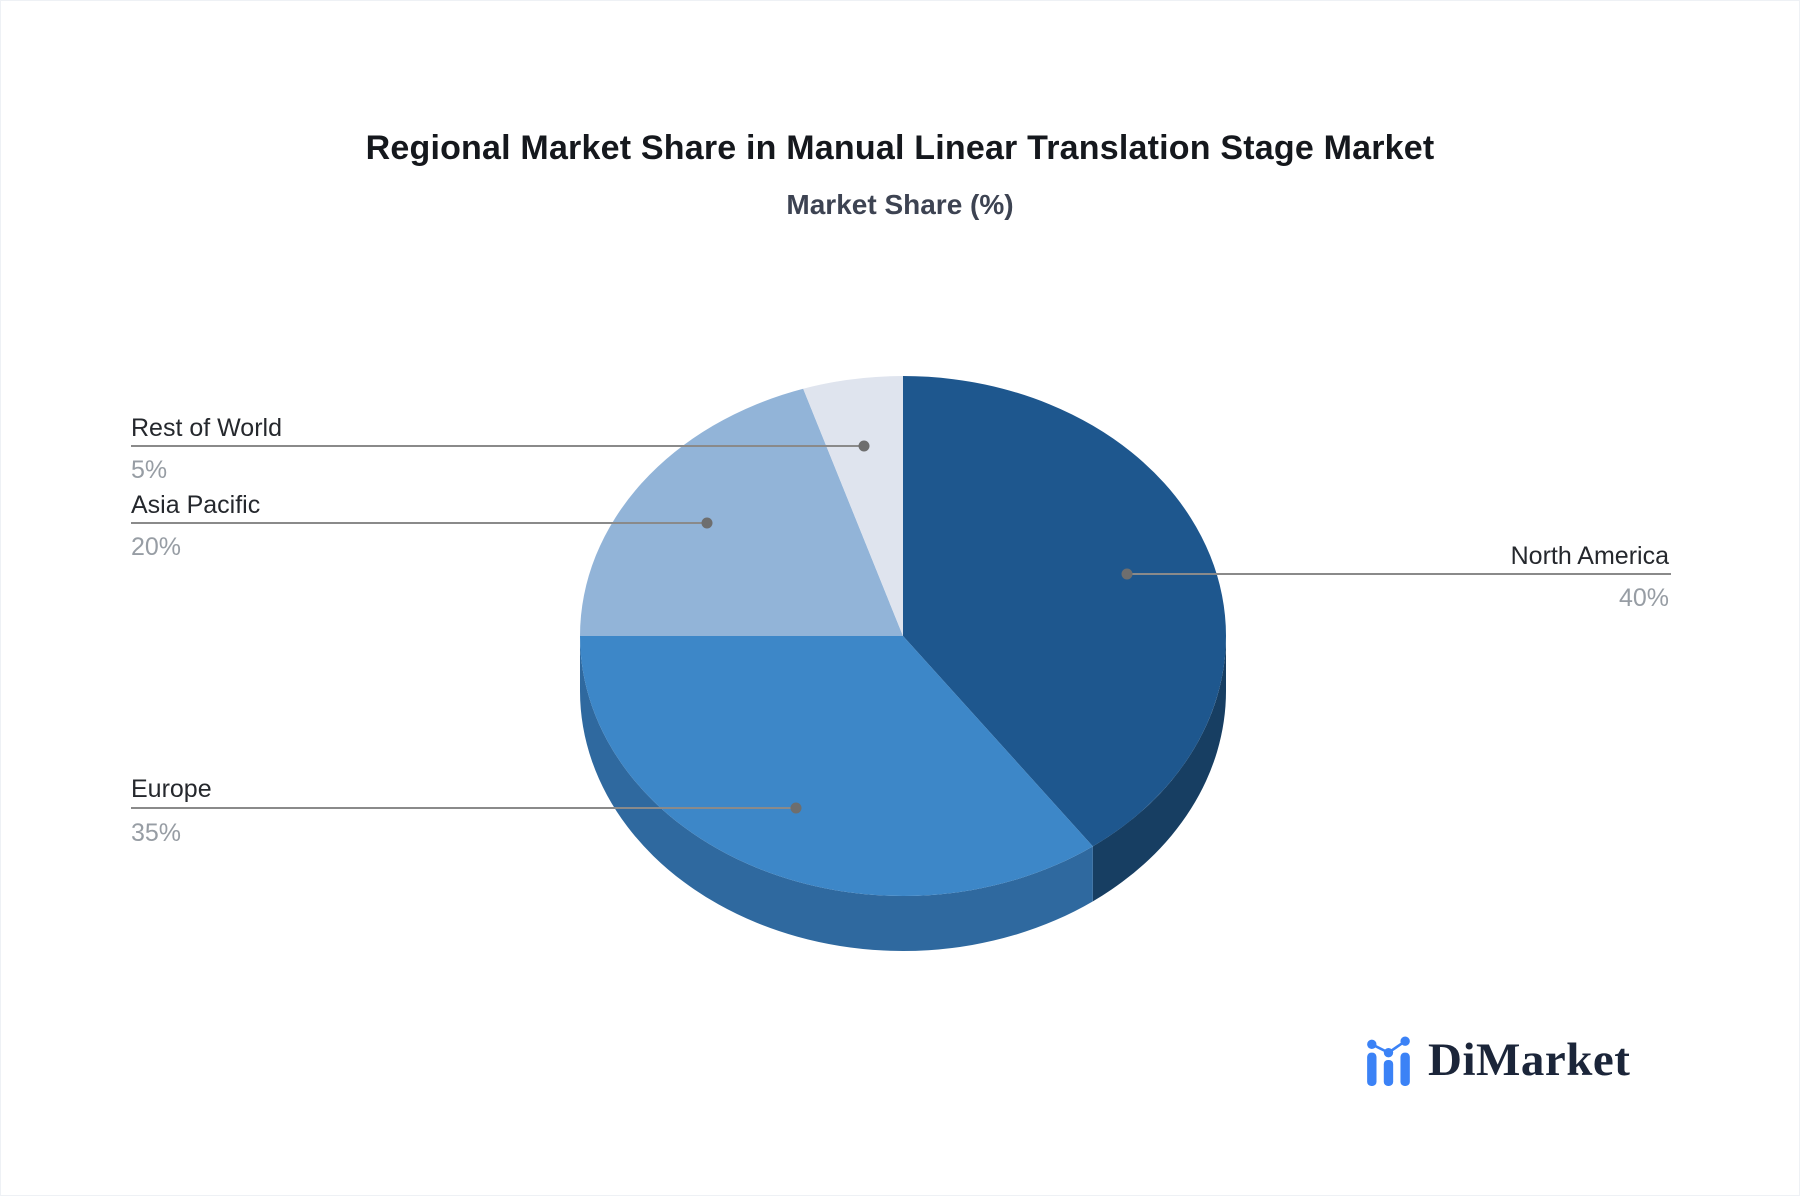 The height and width of the screenshot is (1196, 1800). I want to click on pct-asia-pacific: 20%, so click(156, 547).